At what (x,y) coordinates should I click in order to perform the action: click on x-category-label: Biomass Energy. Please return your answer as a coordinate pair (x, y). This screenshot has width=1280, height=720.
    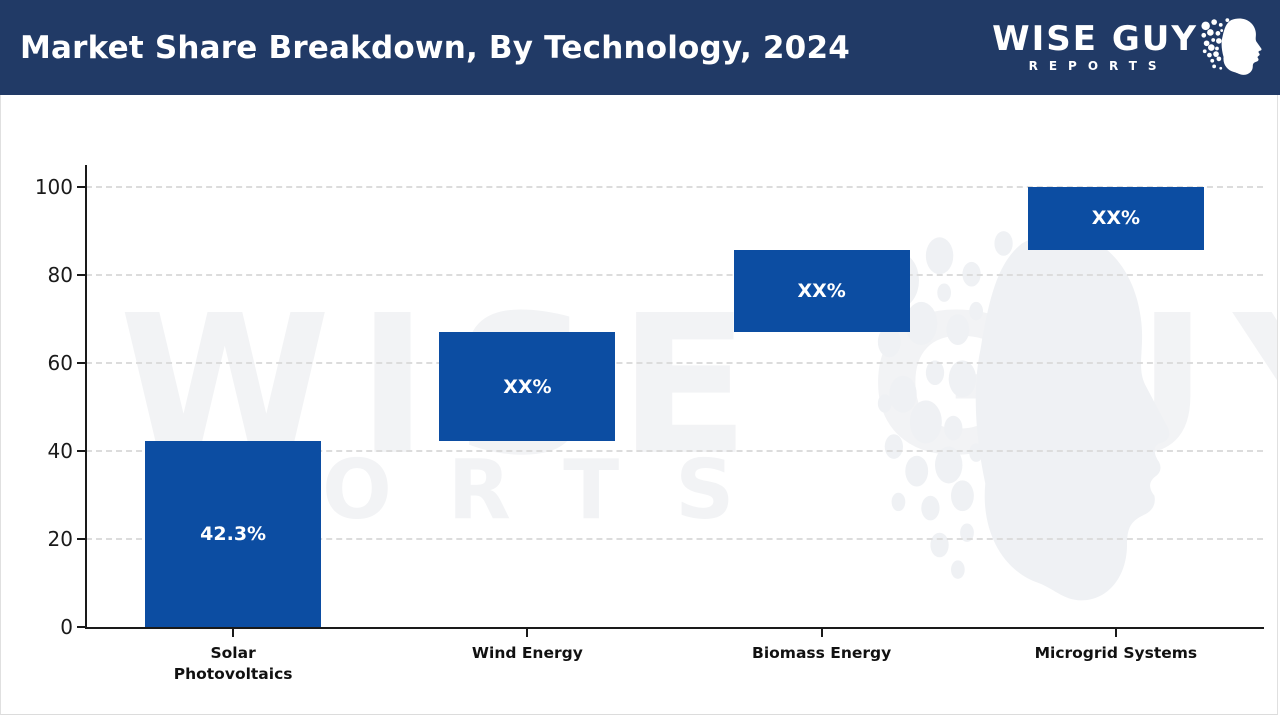
    Looking at the image, I should click on (822, 653).